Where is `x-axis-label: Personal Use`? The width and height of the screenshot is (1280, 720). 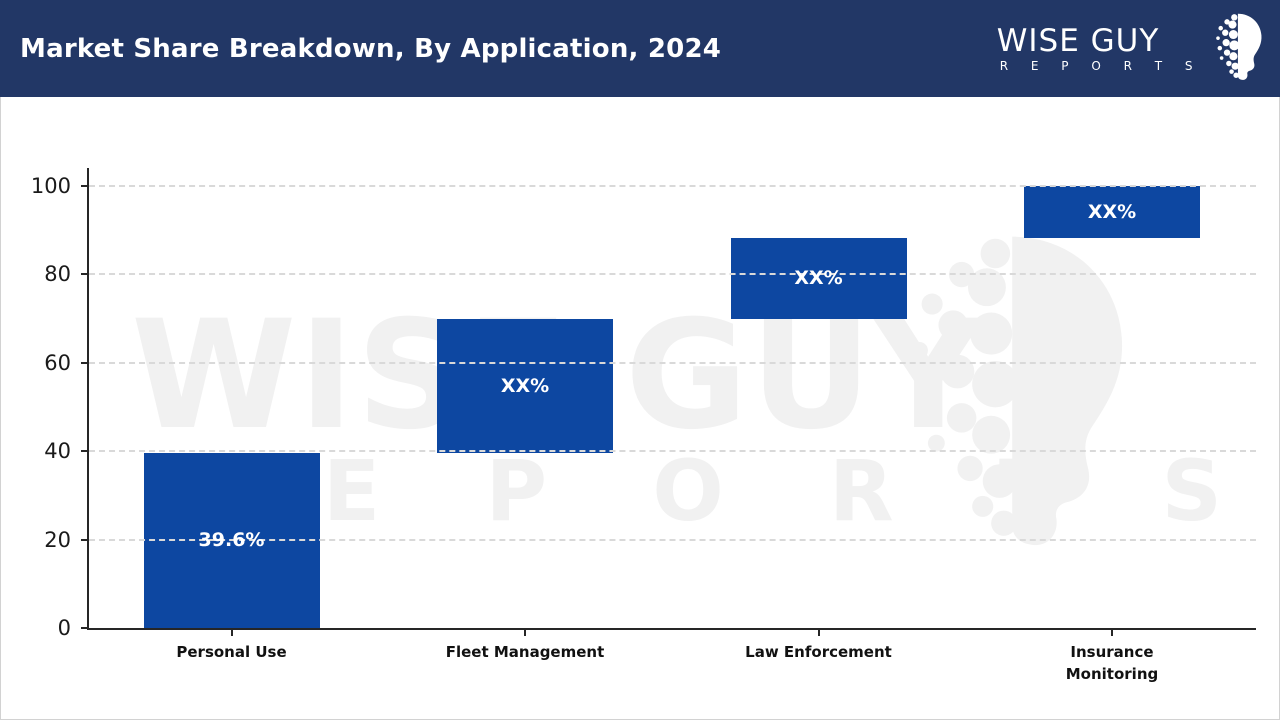
x-axis-label: Personal Use is located at coordinates (231, 652).